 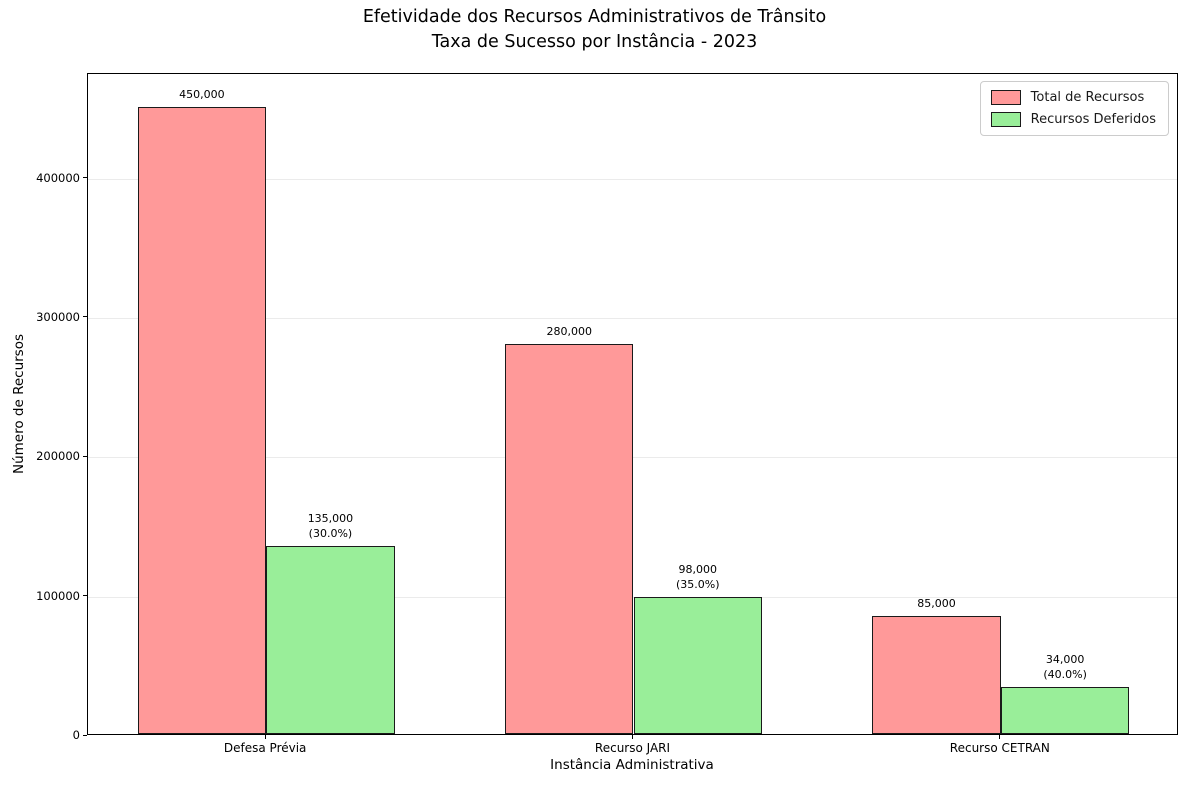 I want to click on bar-label-total-0: 450,000, so click(x=202, y=94).